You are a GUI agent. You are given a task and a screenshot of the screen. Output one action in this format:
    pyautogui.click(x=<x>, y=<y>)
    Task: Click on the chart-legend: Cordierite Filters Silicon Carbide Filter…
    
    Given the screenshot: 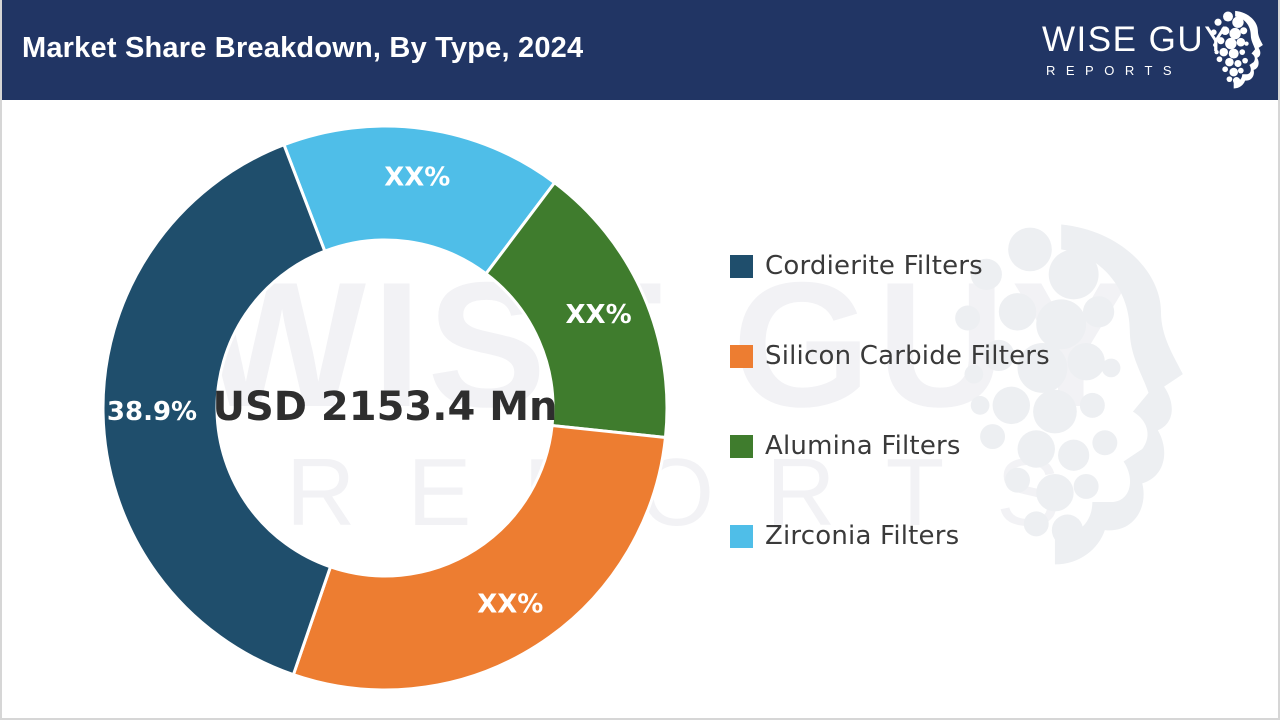 What is the action you would take?
    pyautogui.click(x=890, y=430)
    